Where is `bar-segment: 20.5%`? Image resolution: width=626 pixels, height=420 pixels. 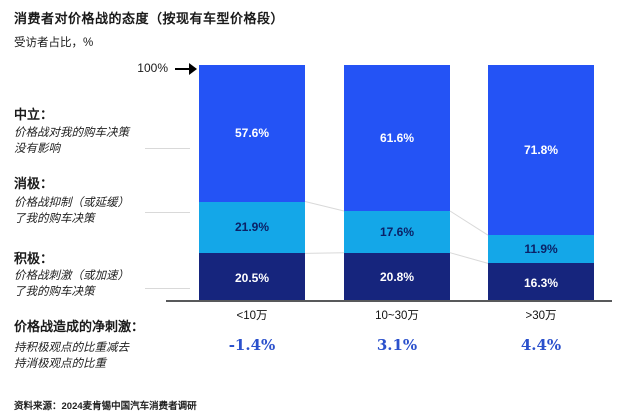 bar-segment: 20.5% is located at coordinates (252, 277).